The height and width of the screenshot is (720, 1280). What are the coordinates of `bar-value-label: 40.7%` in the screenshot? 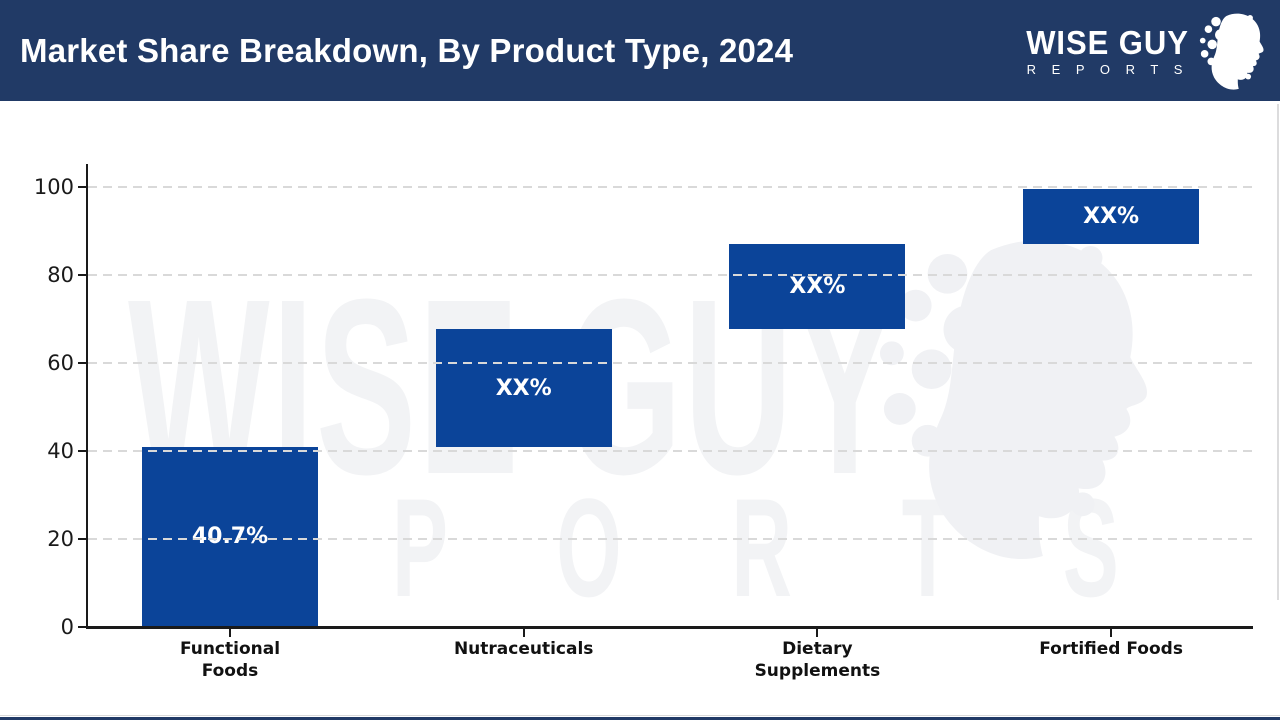 It's located at (230, 537).